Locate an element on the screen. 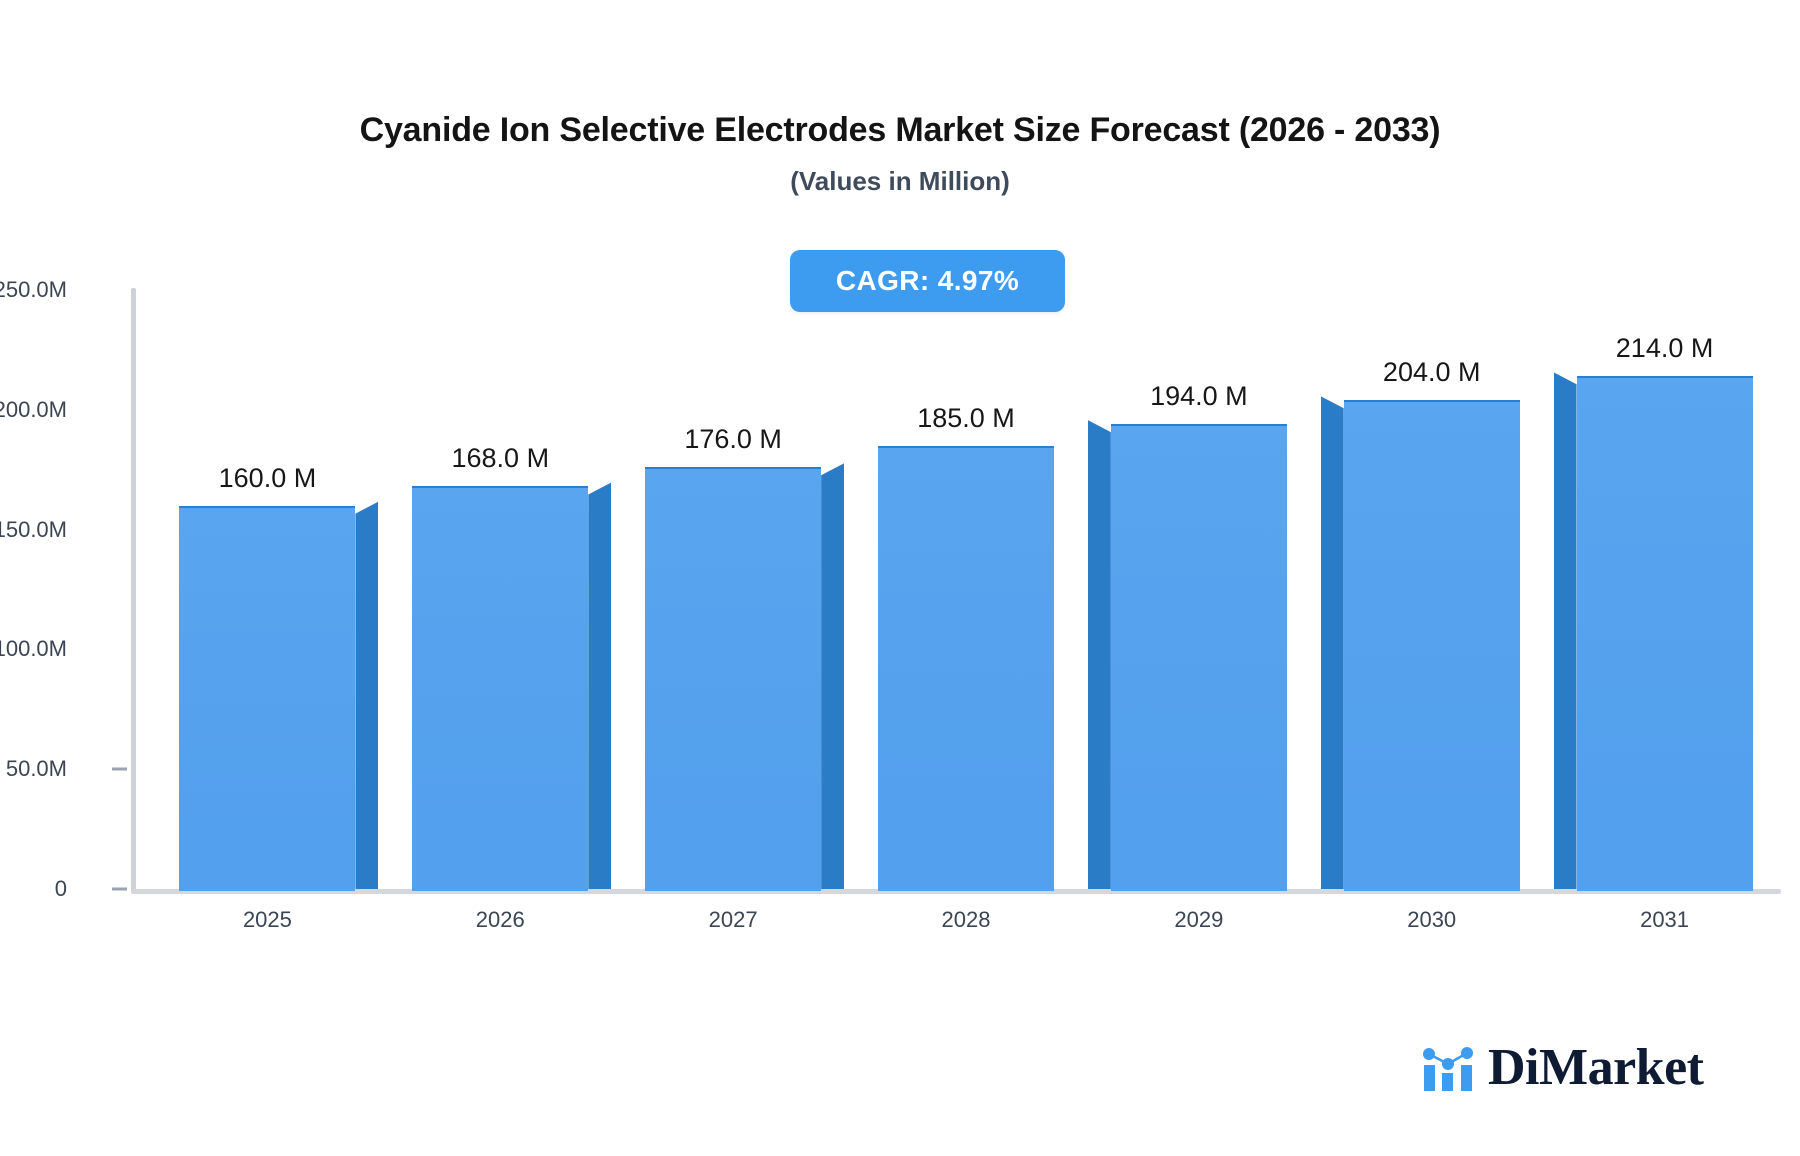 This screenshot has height=1156, width=1800. y-tick-label: 100.0M is located at coordinates (33, 649).